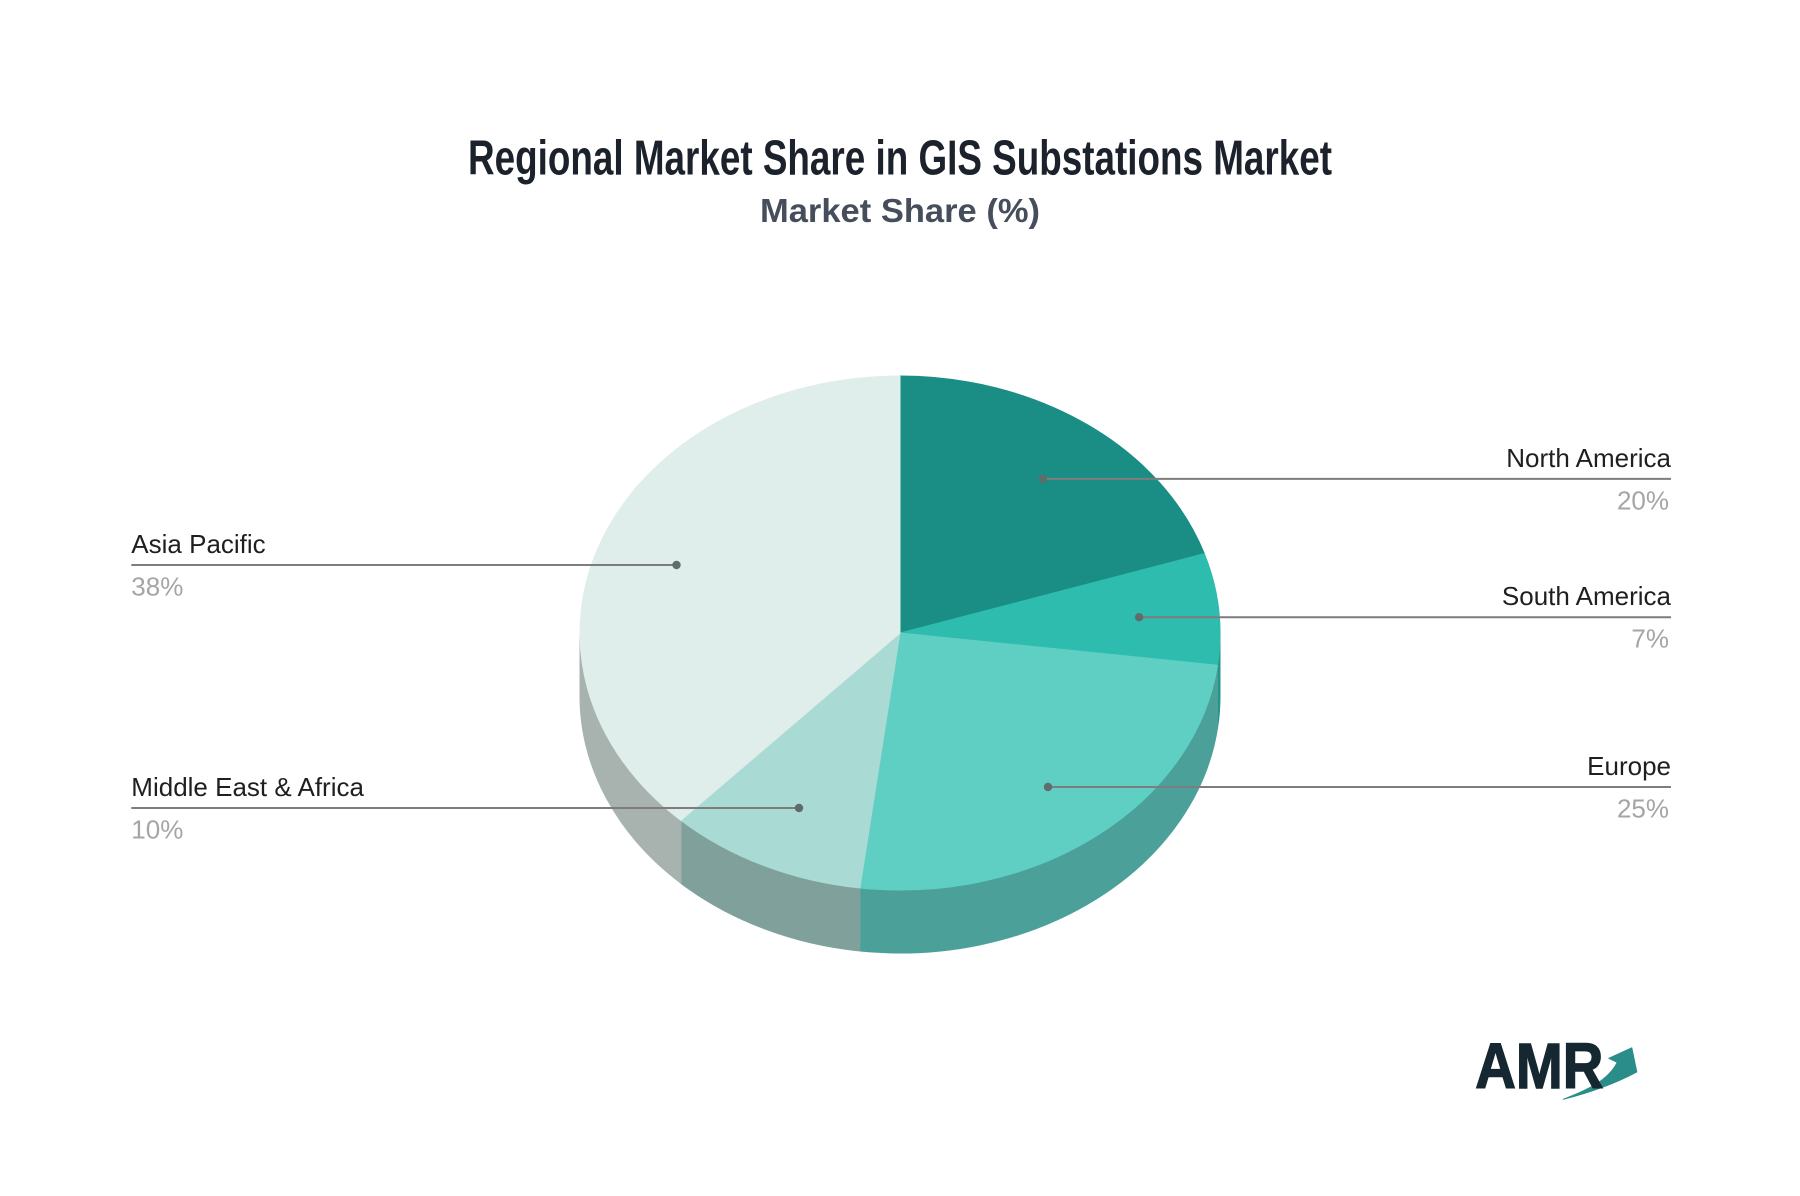 The height and width of the screenshot is (1196, 1800). Describe the element at coordinates (1629, 766) in the screenshot. I see `svg-text: Europe` at that location.